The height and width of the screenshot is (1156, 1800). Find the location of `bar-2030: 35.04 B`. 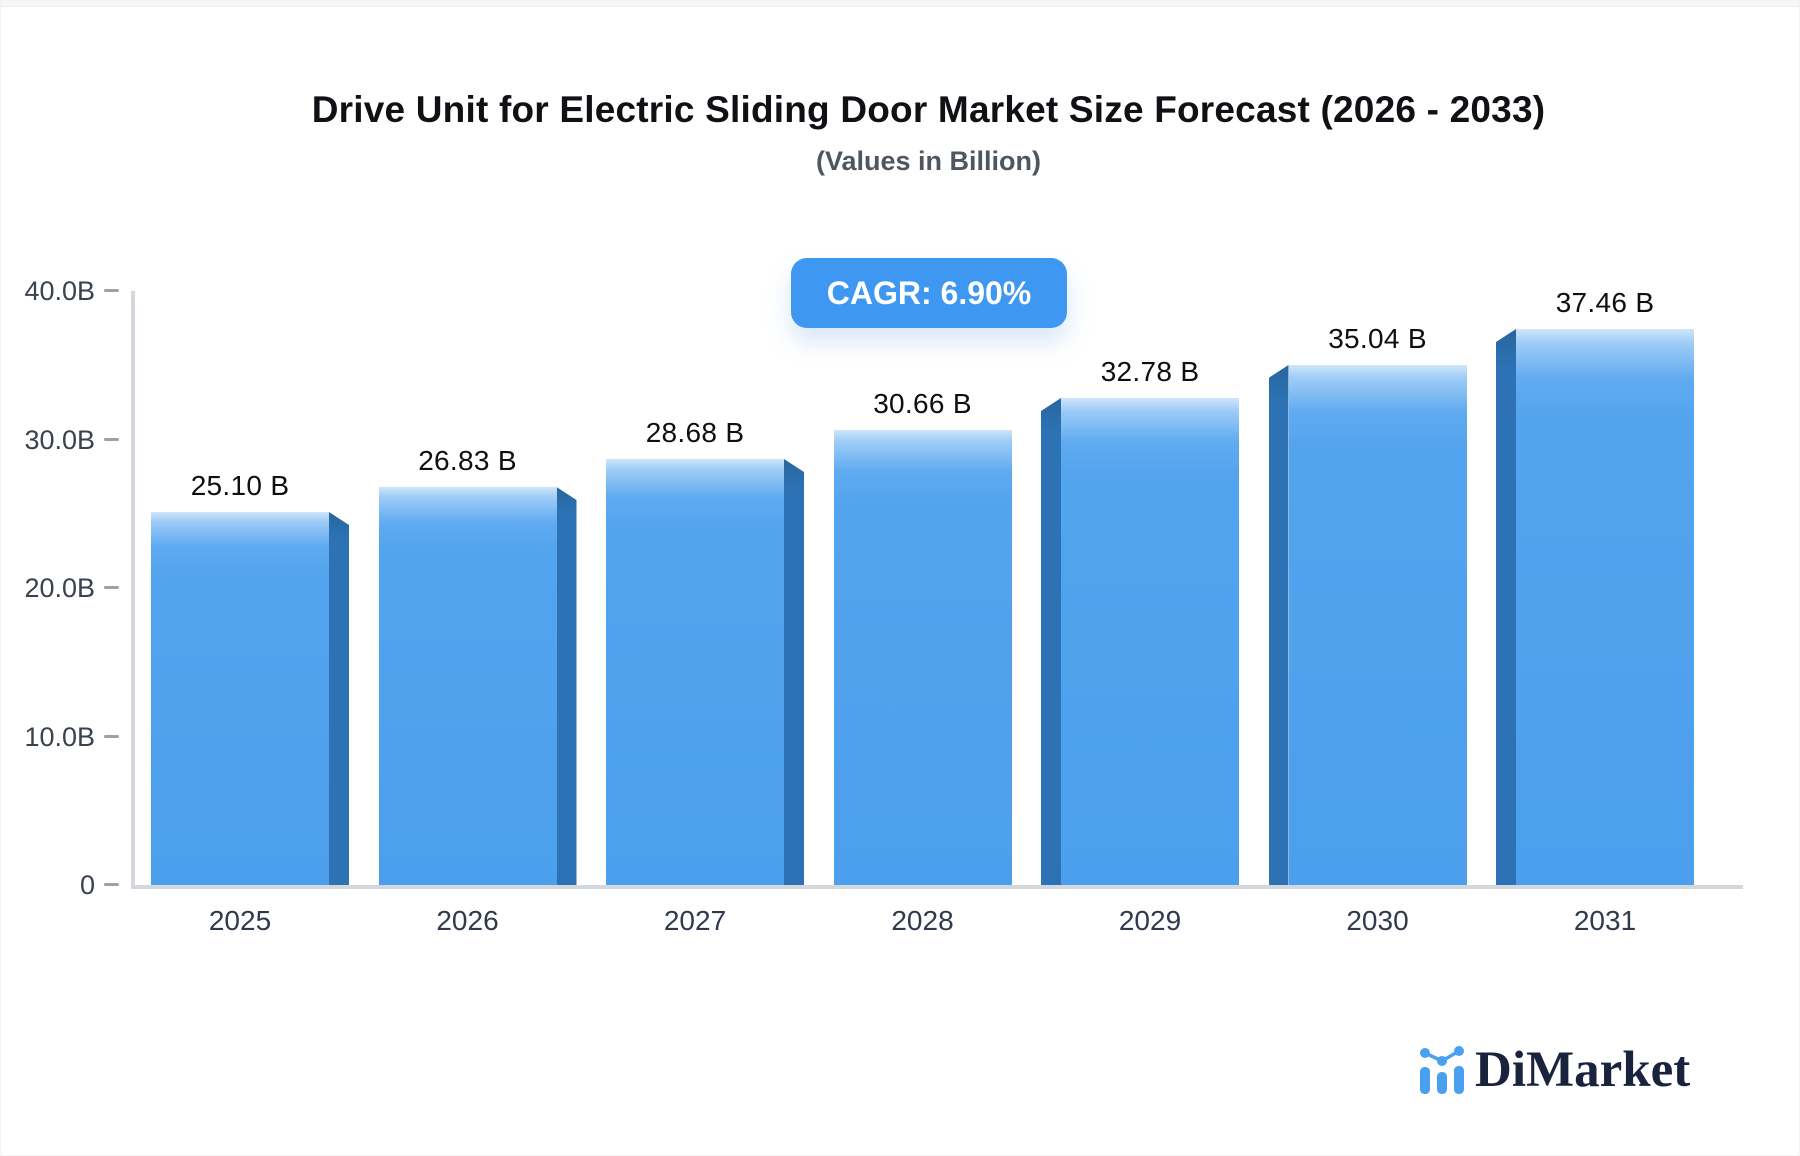

bar-2030: 35.04 B is located at coordinates (1367, 604).